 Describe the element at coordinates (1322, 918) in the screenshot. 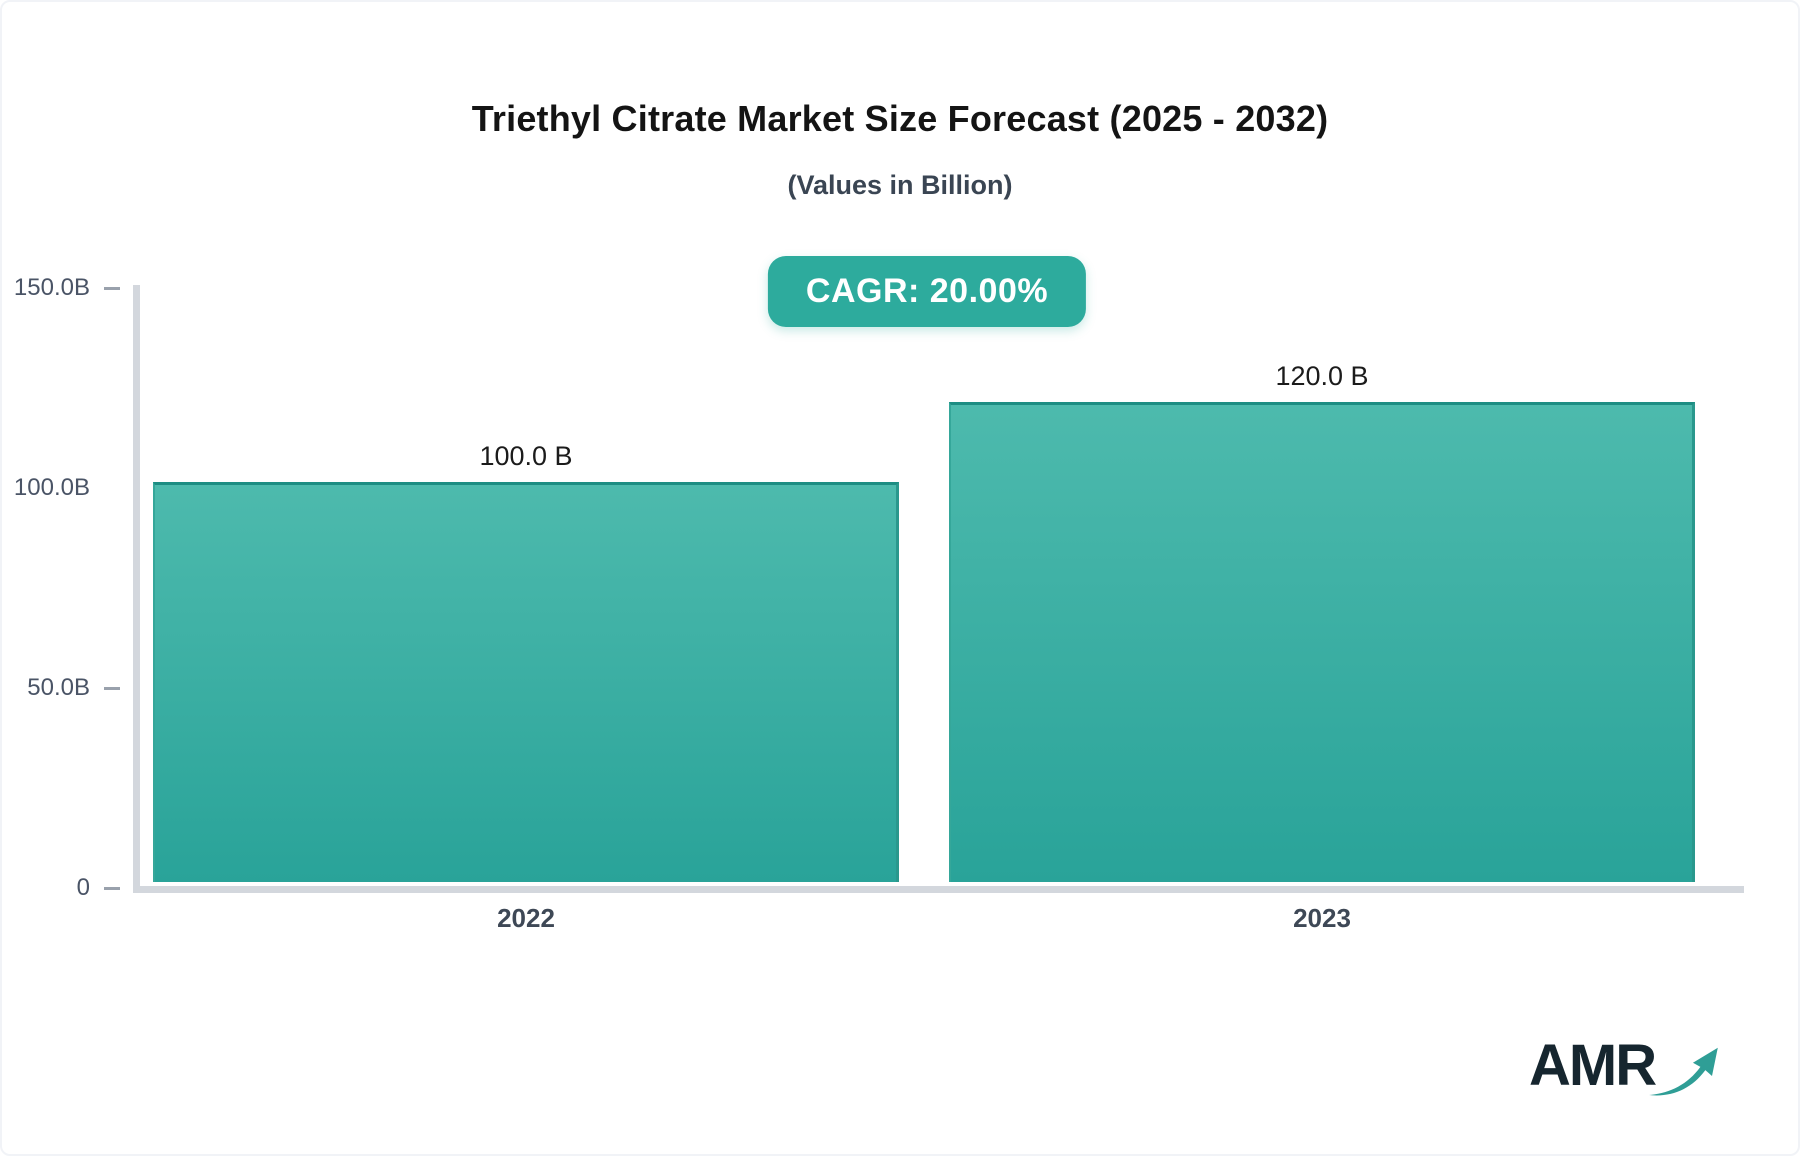

I see `x-axis-label-2023: 2023` at that location.